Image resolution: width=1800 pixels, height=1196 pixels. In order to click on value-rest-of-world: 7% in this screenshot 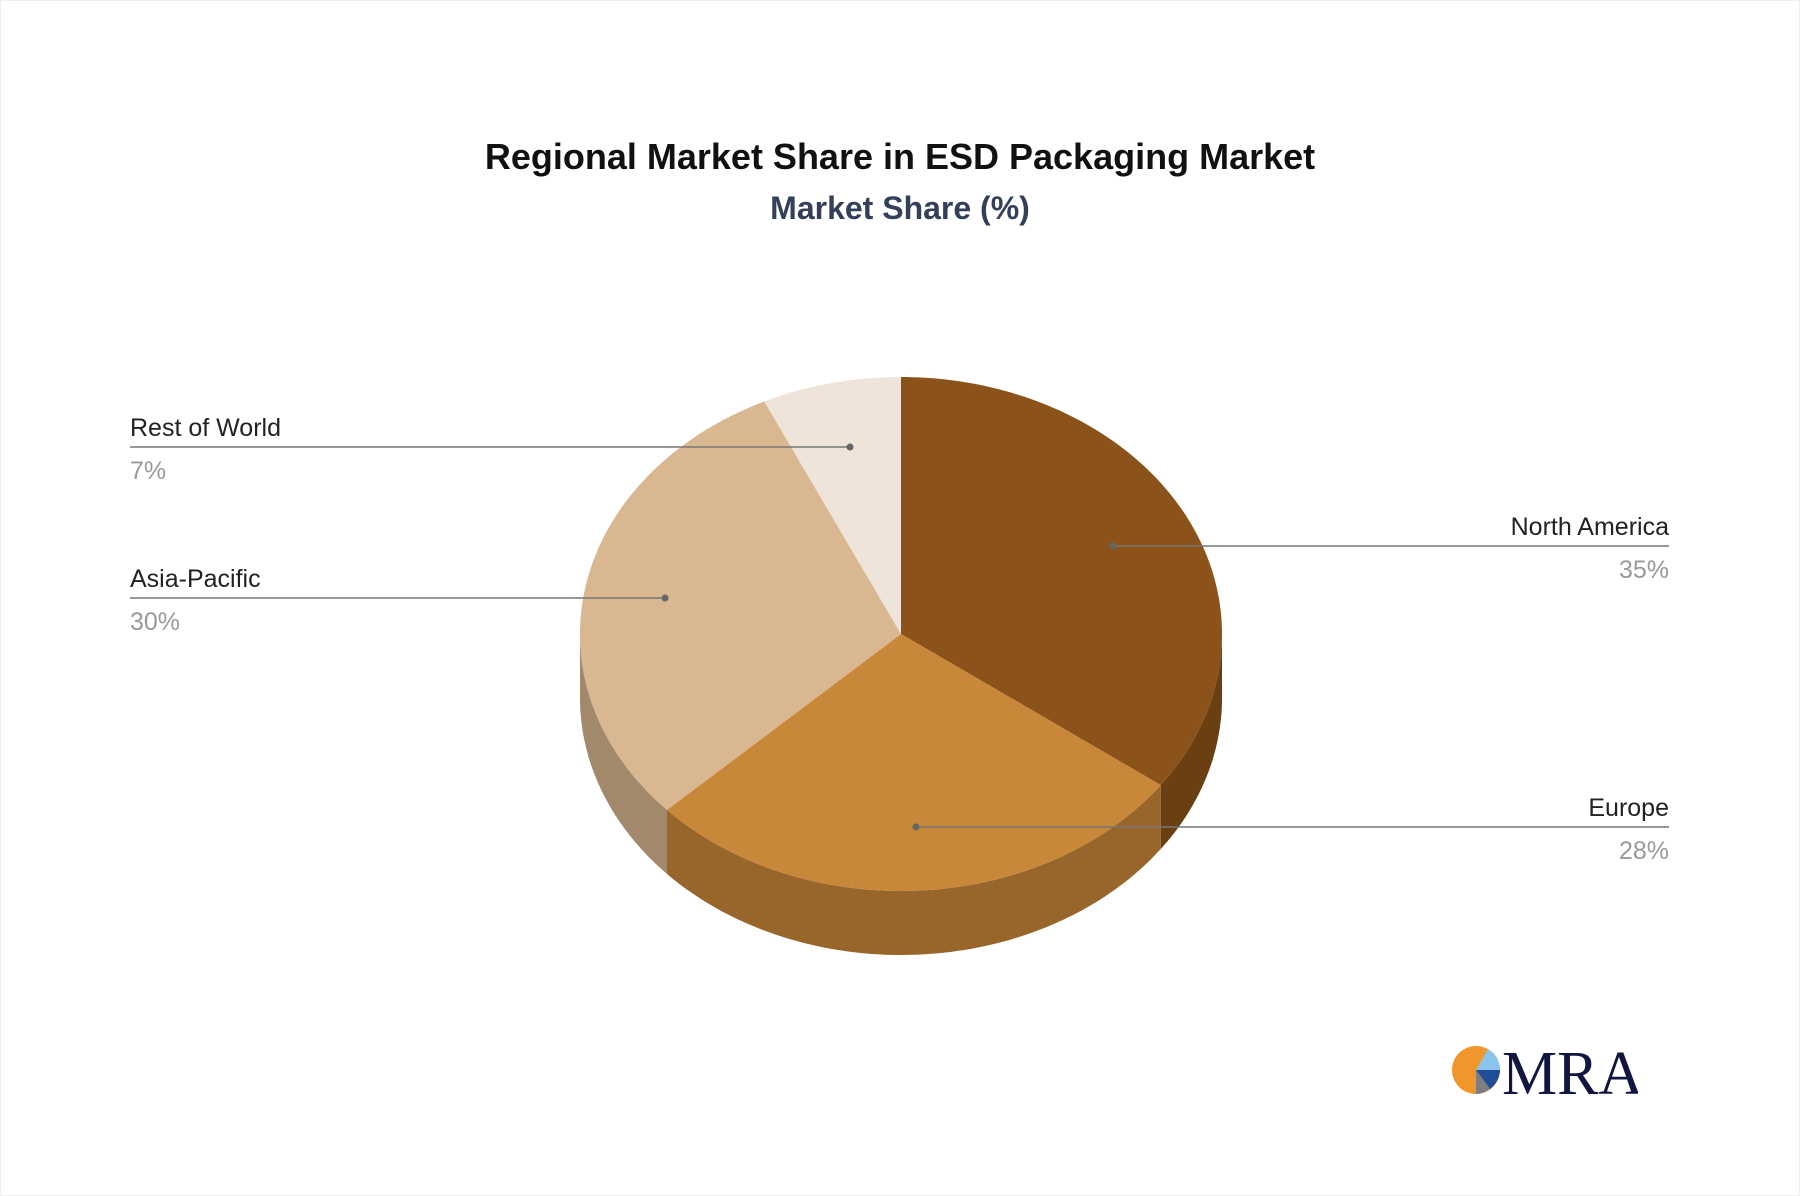, I will do `click(148, 471)`.